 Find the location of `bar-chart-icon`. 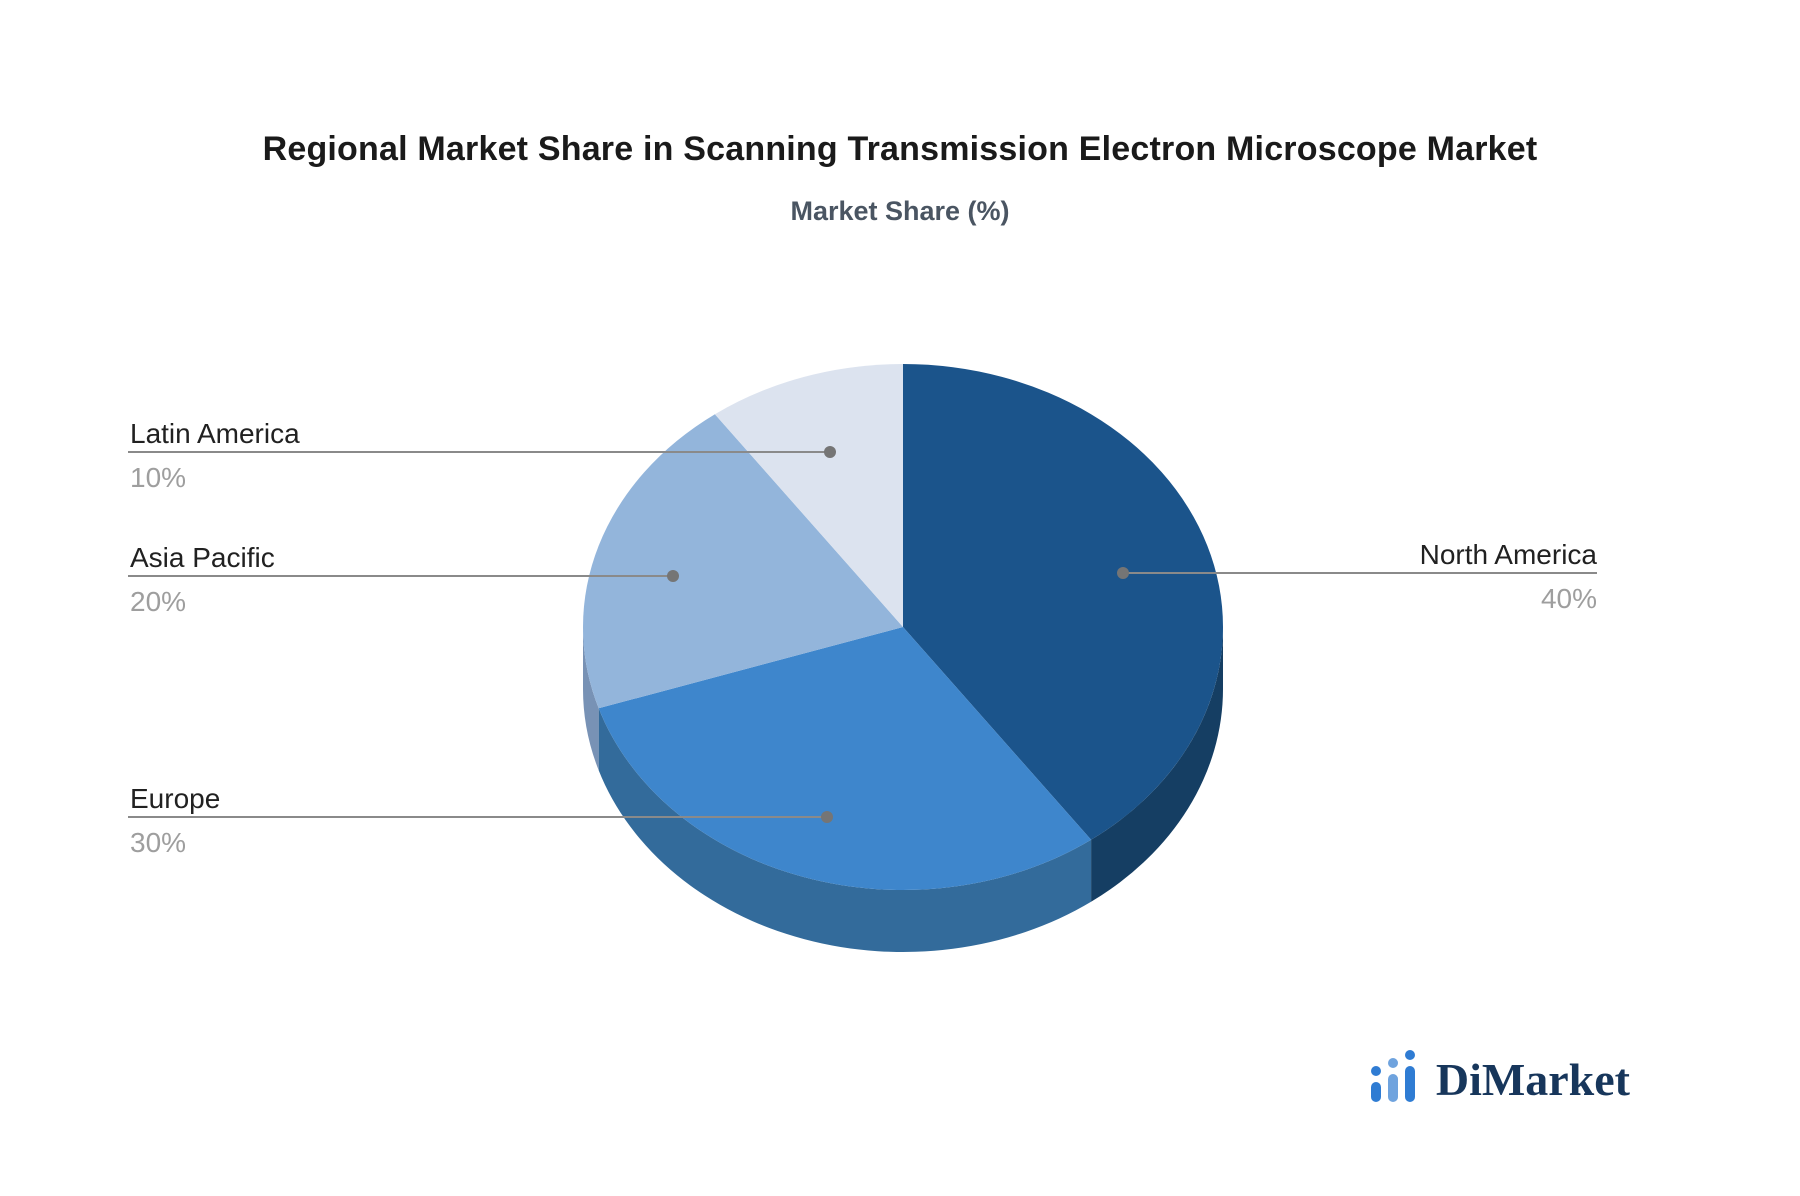

bar-chart-icon is located at coordinates (1392, 1076).